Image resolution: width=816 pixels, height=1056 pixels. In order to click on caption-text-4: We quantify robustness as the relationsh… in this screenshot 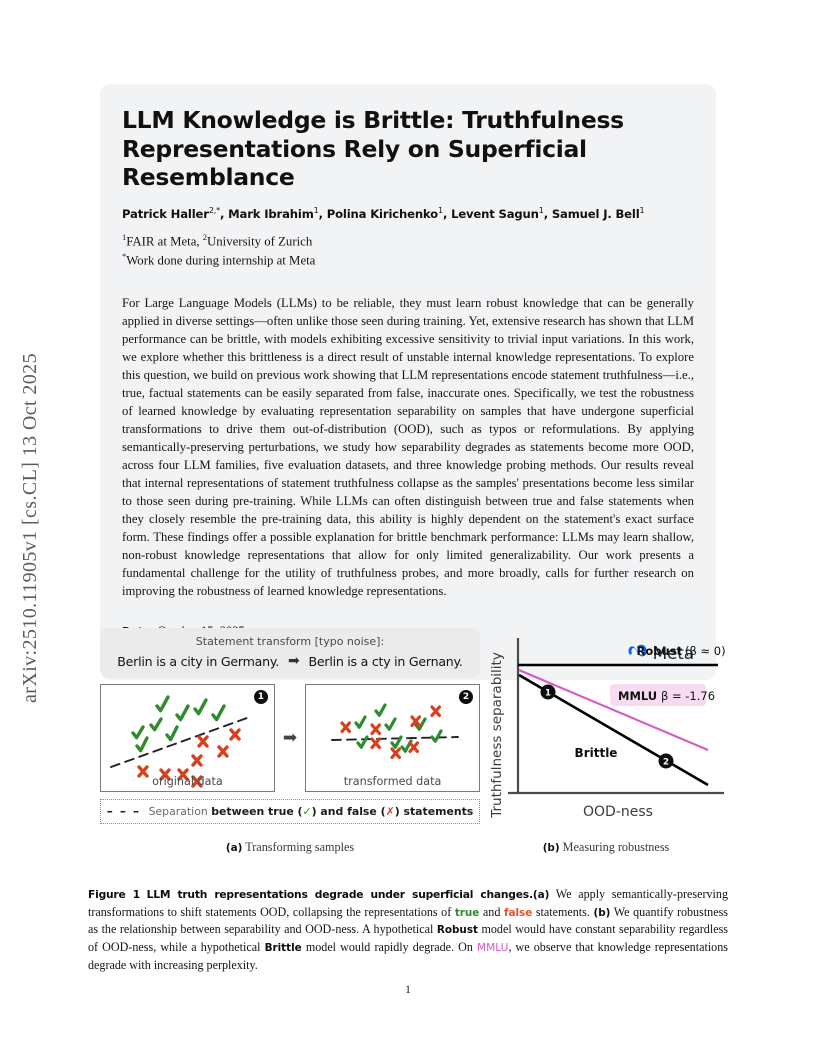, I will do `click(408, 920)`.